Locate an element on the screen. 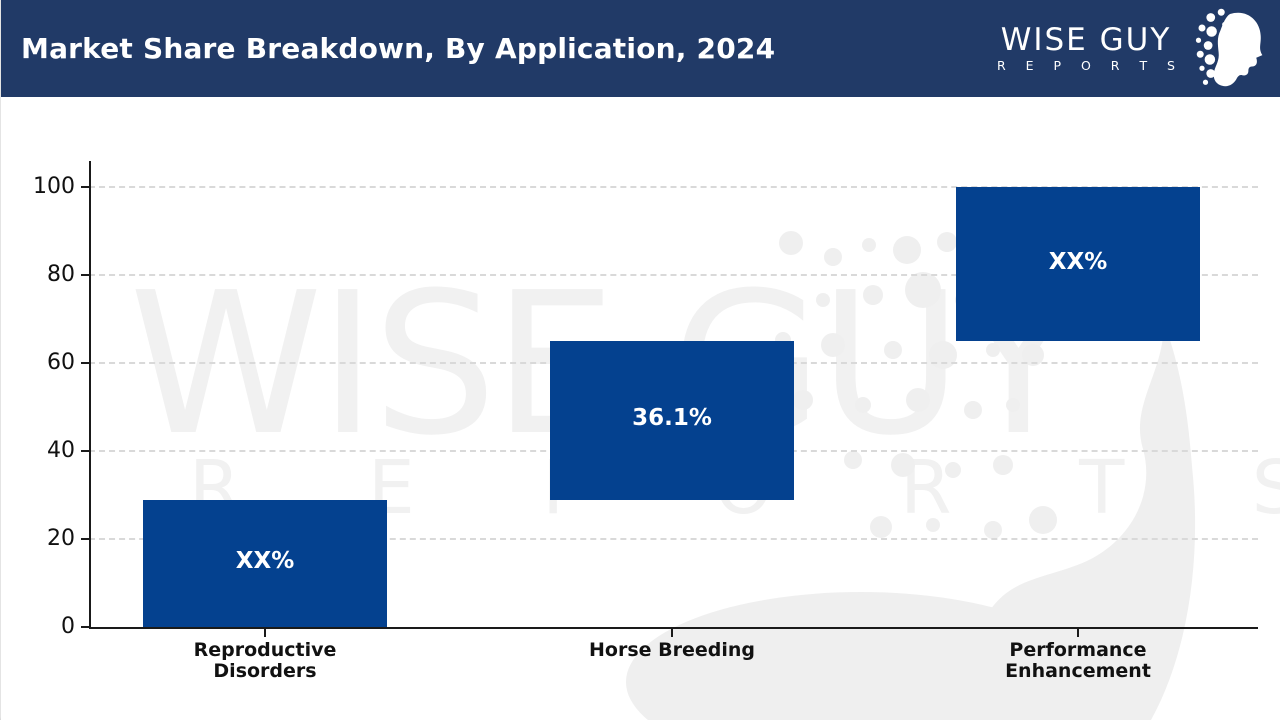 The image size is (1280, 720). bar-reproductive-disorders: XX% is located at coordinates (265, 563).